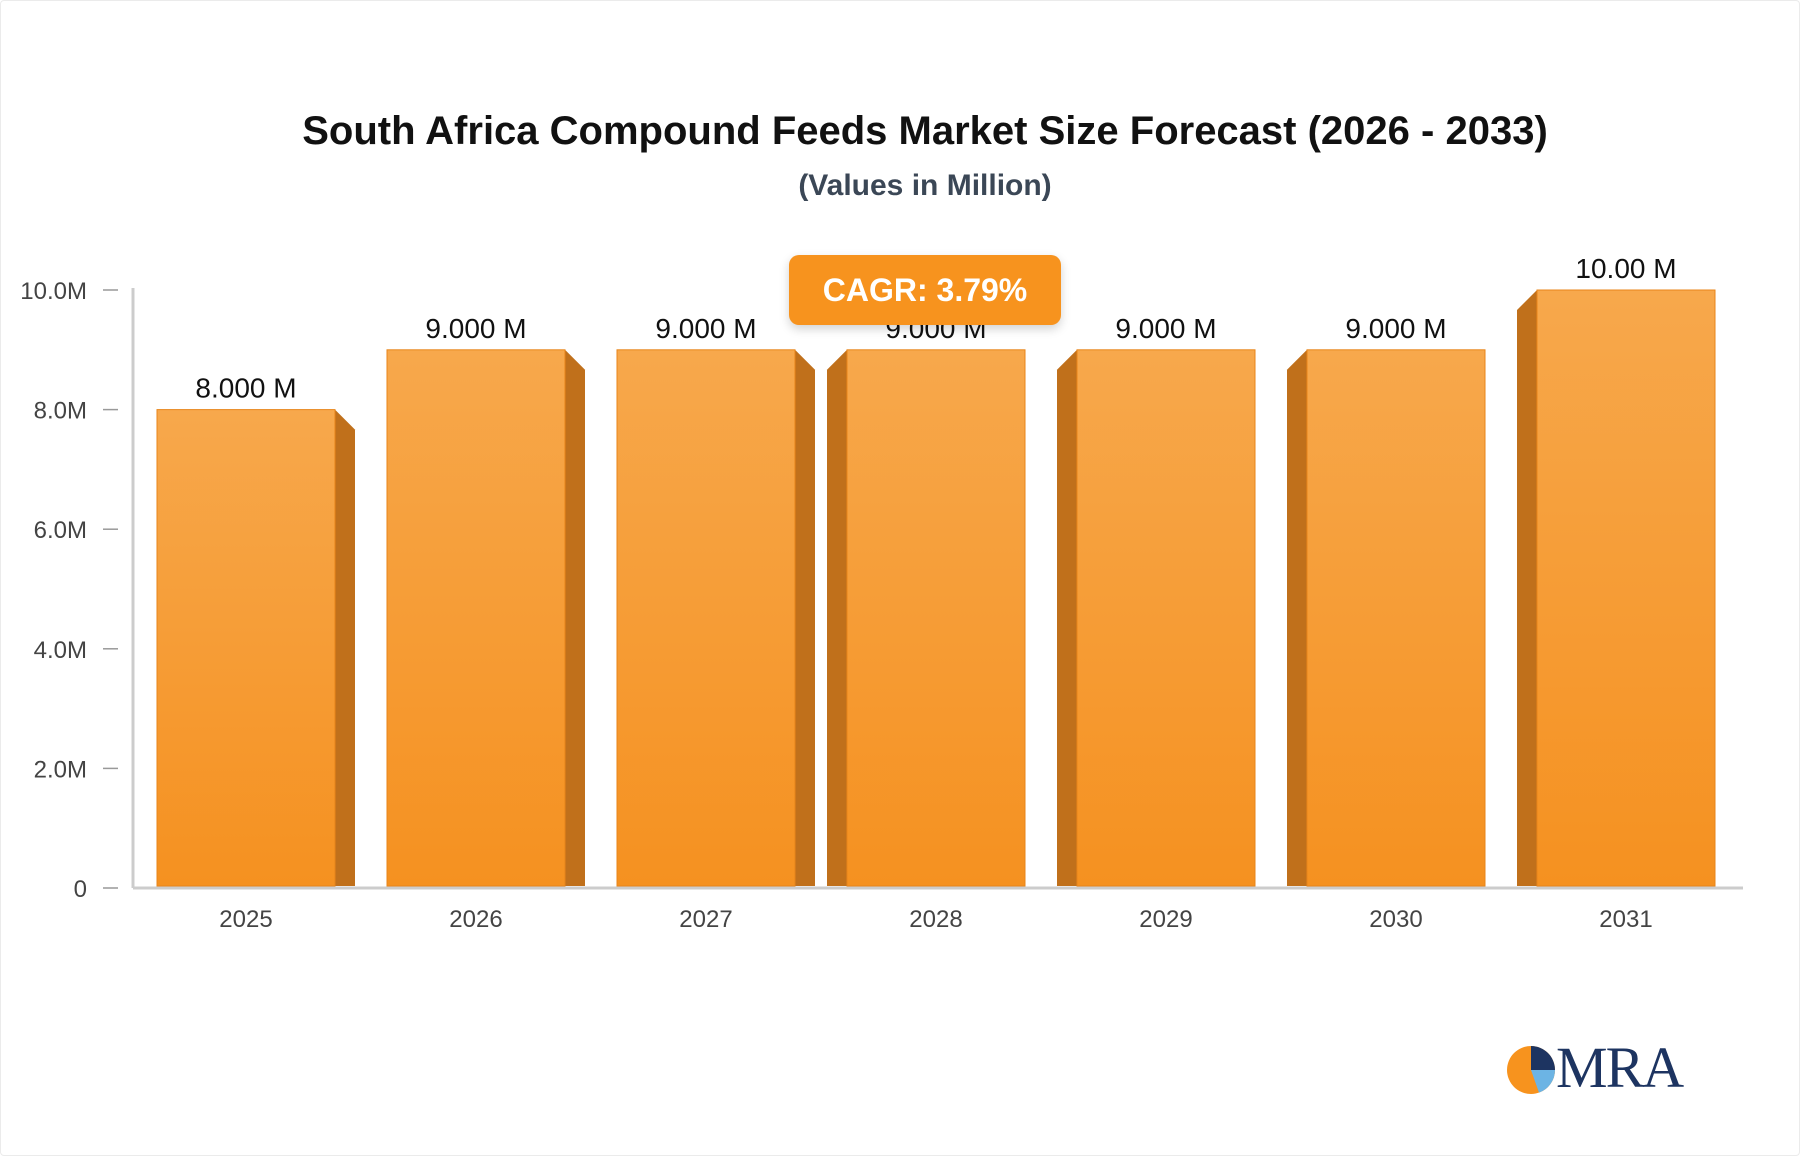 This screenshot has width=1800, height=1156. What do you see at coordinates (60, 530) in the screenshot?
I see `y-tick-label: 6.0M` at bounding box center [60, 530].